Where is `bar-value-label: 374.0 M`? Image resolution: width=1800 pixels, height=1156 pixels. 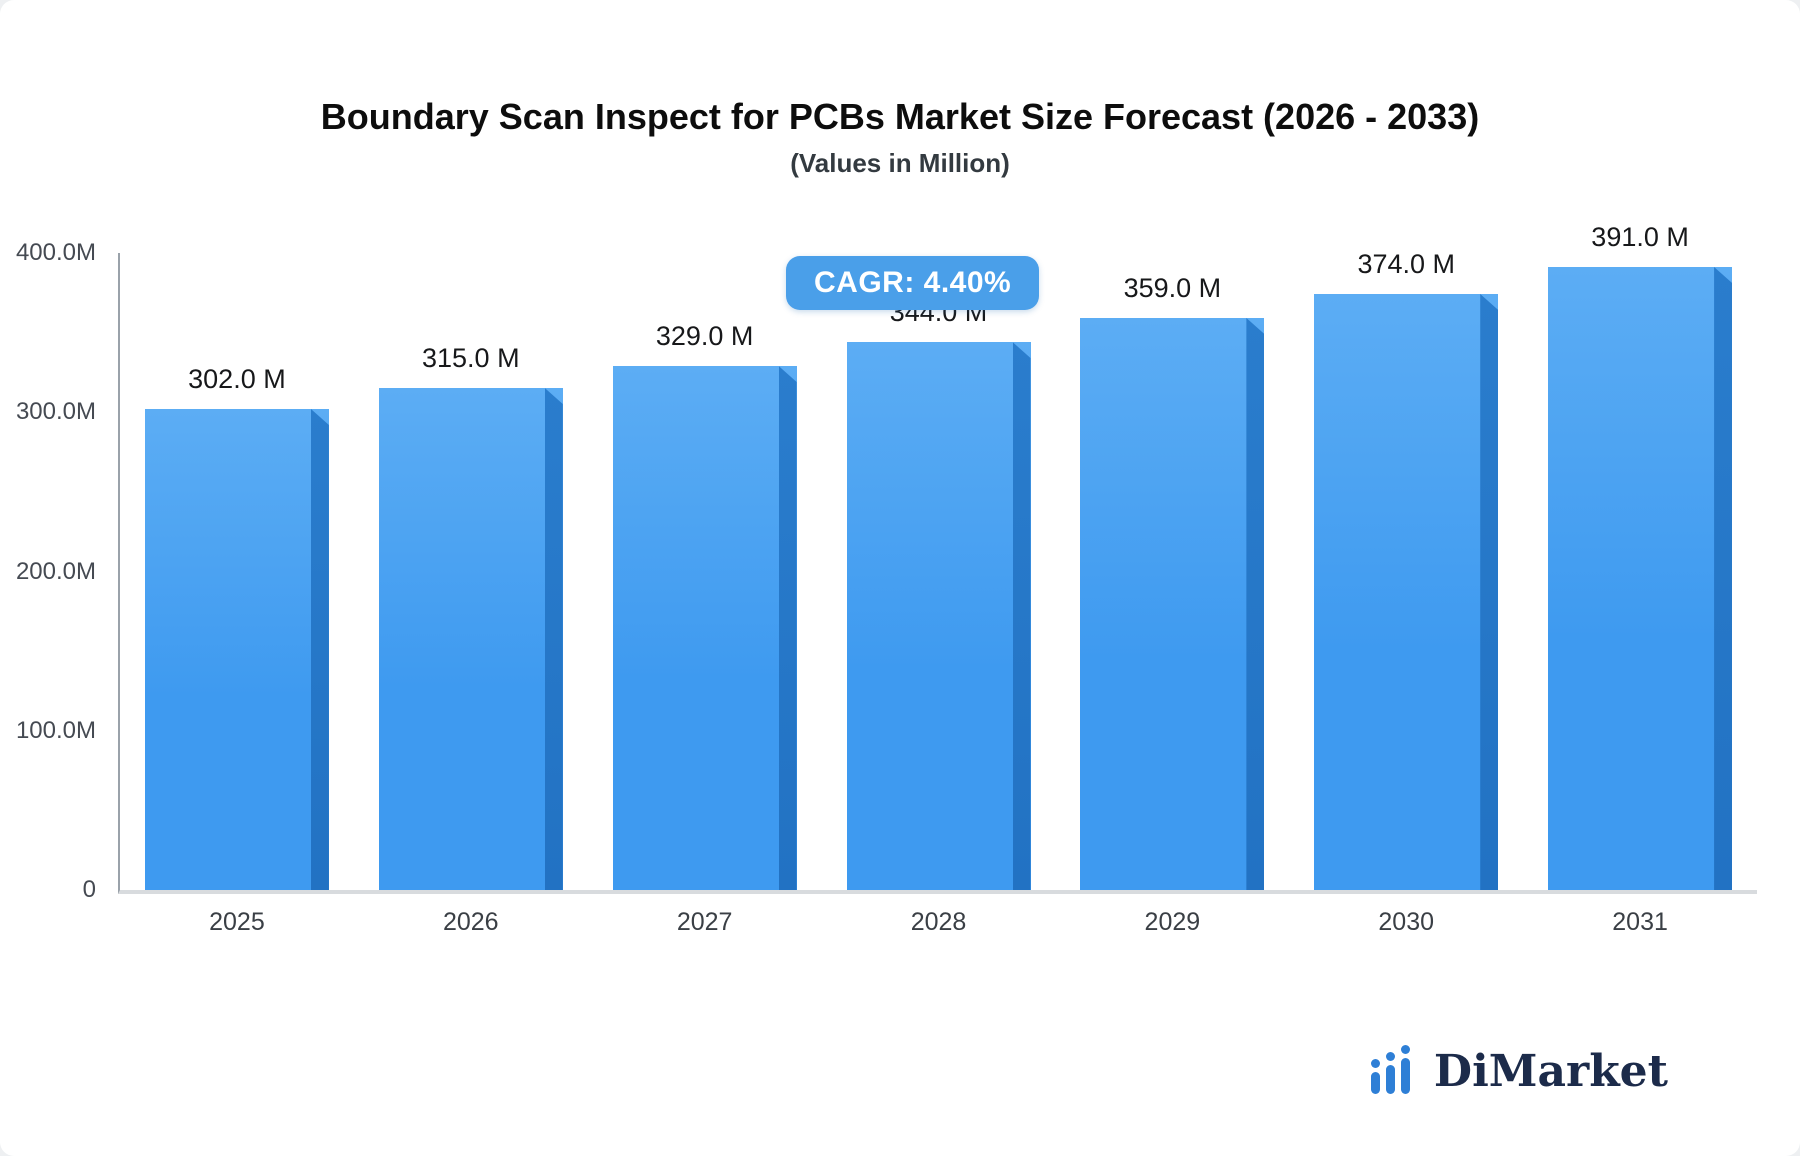
bar-value-label: 374.0 M is located at coordinates (1406, 264).